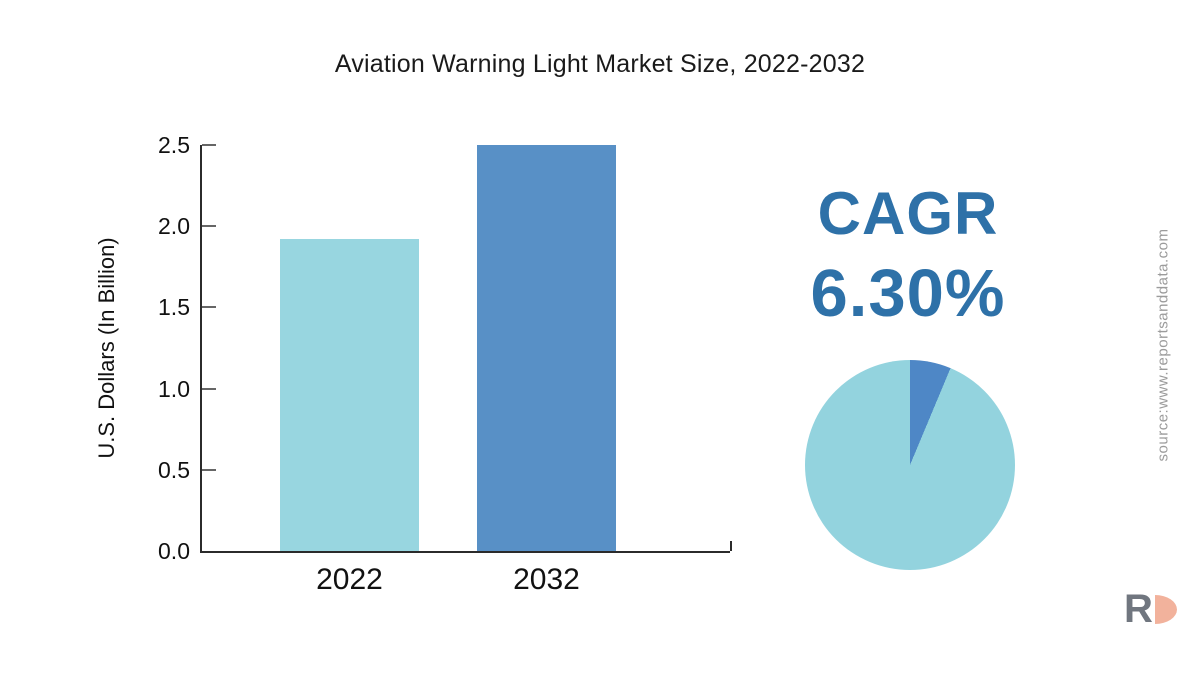 Image resolution: width=1200 pixels, height=674 pixels. I want to click on bar-2032, so click(546, 348).